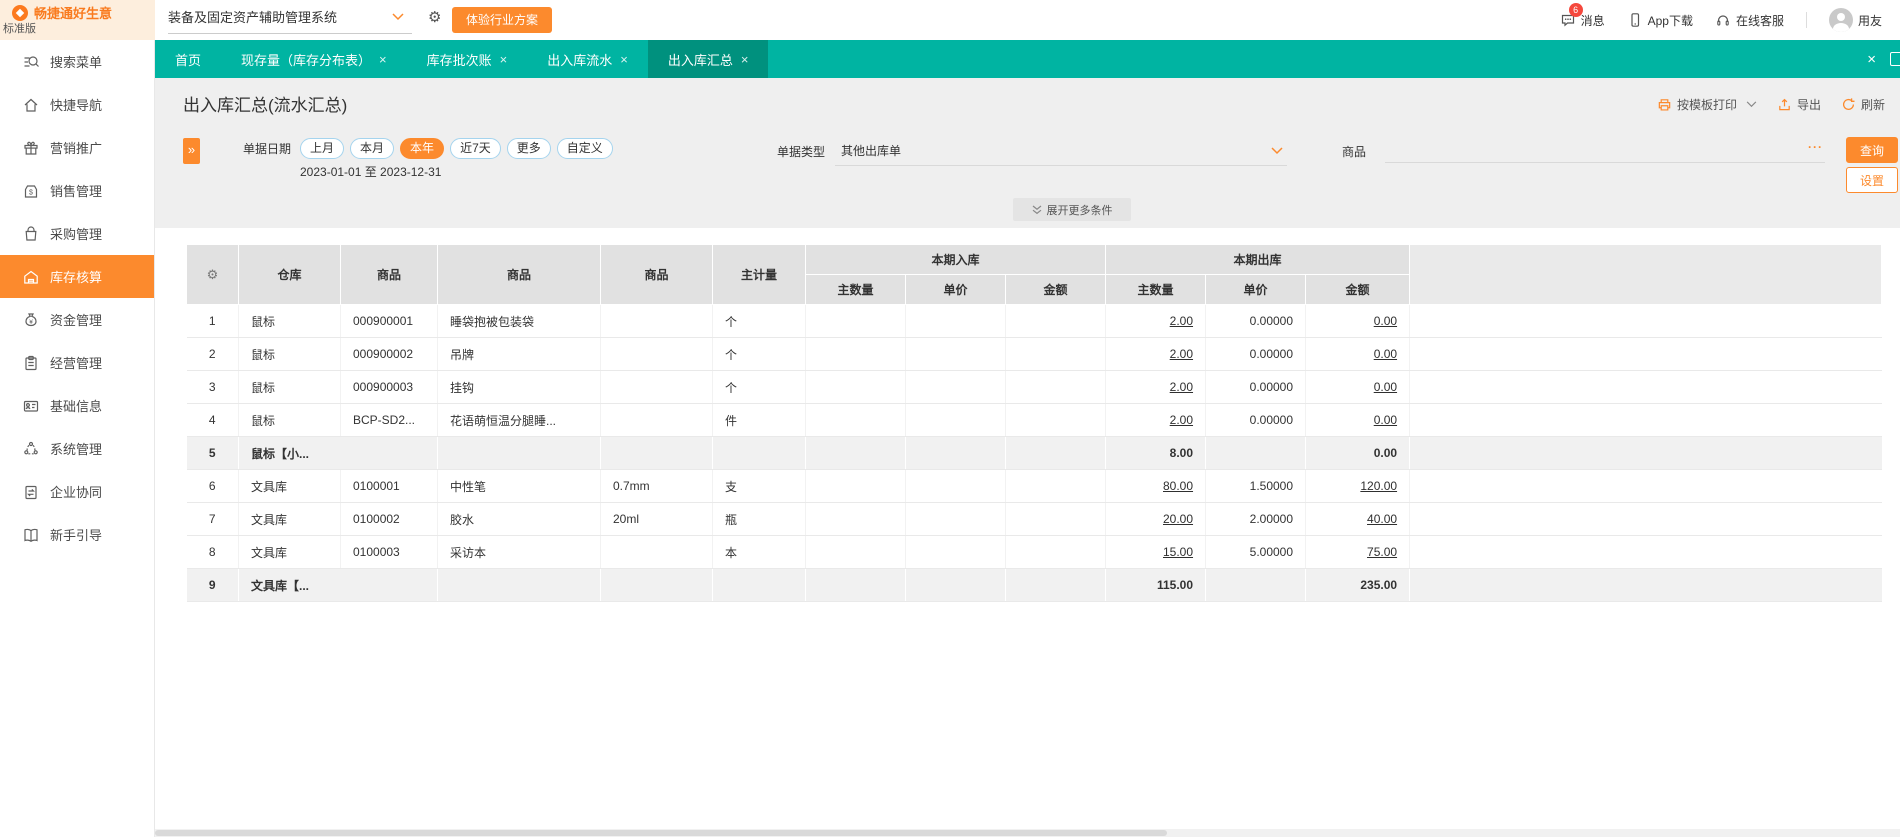  I want to click on tab-list-icon, so click(1895, 59).